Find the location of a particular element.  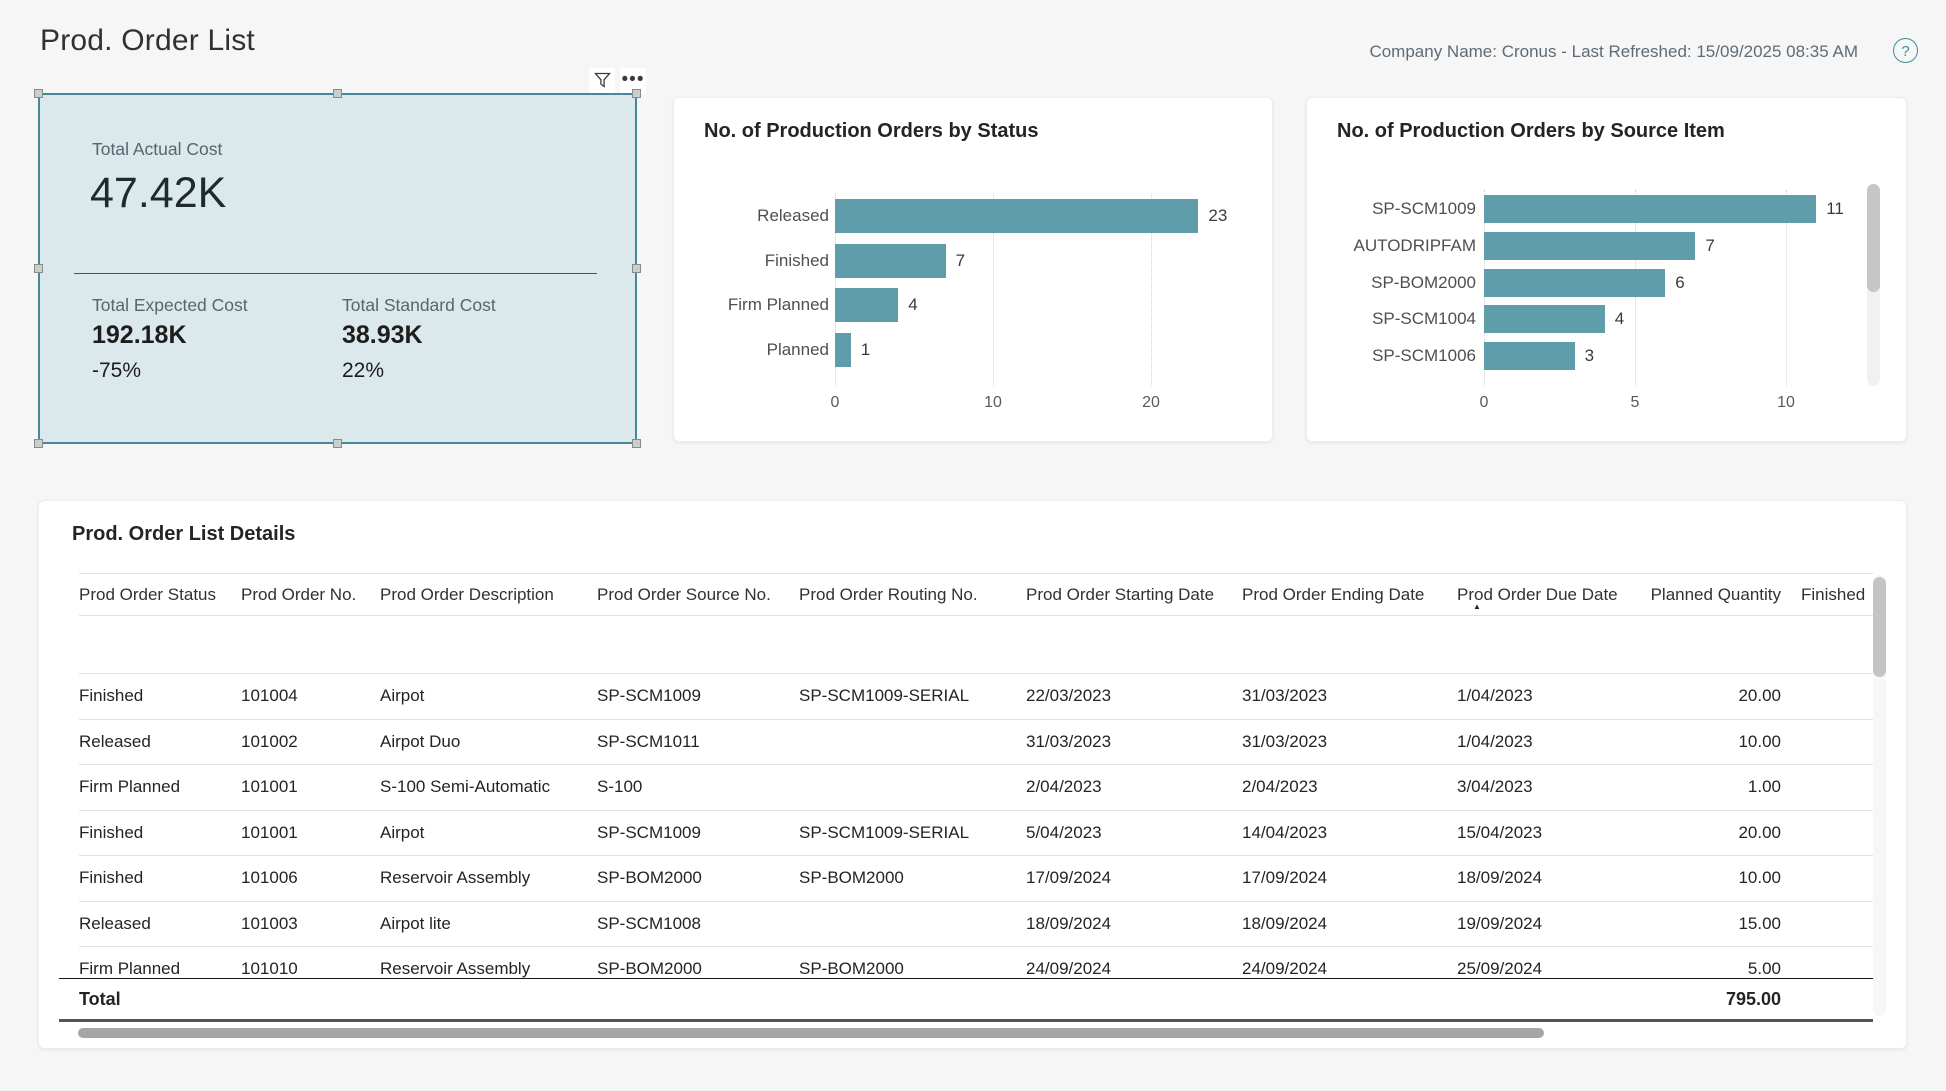

column-header: Prod Order Starting Date is located at coordinates (1120, 594).